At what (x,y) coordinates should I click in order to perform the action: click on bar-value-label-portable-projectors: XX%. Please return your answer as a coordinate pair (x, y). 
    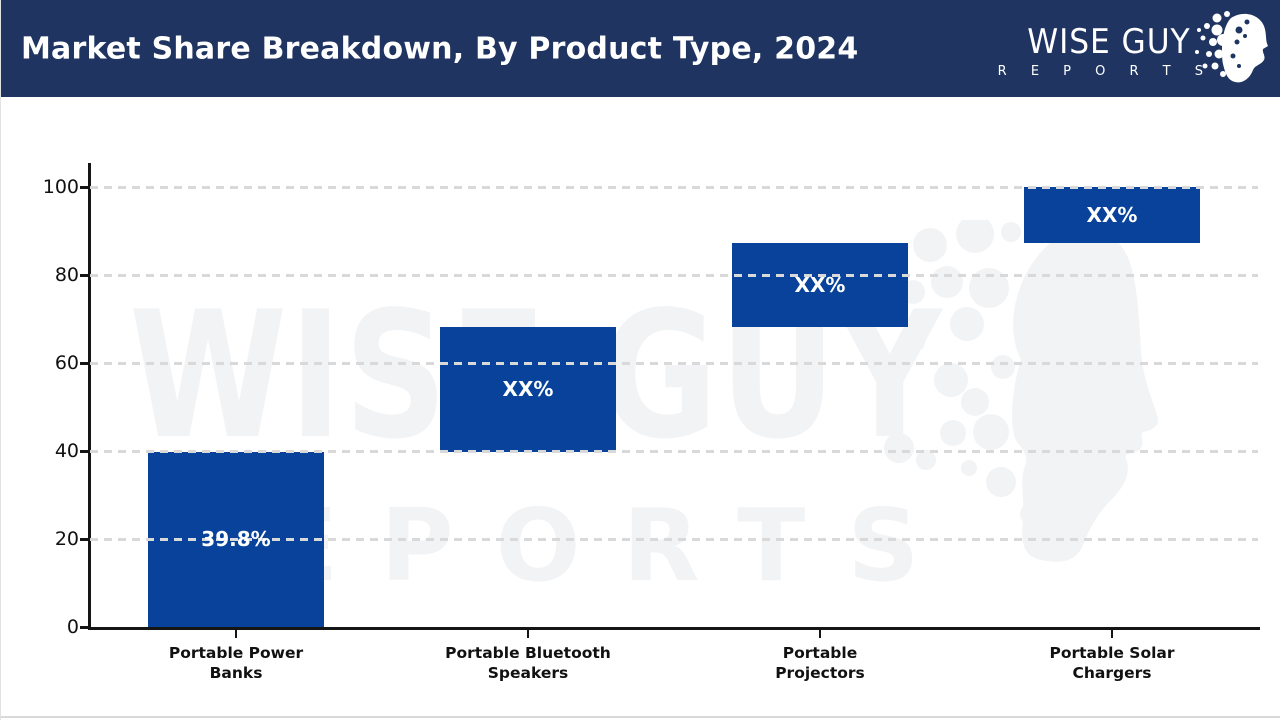
    Looking at the image, I should click on (820, 284).